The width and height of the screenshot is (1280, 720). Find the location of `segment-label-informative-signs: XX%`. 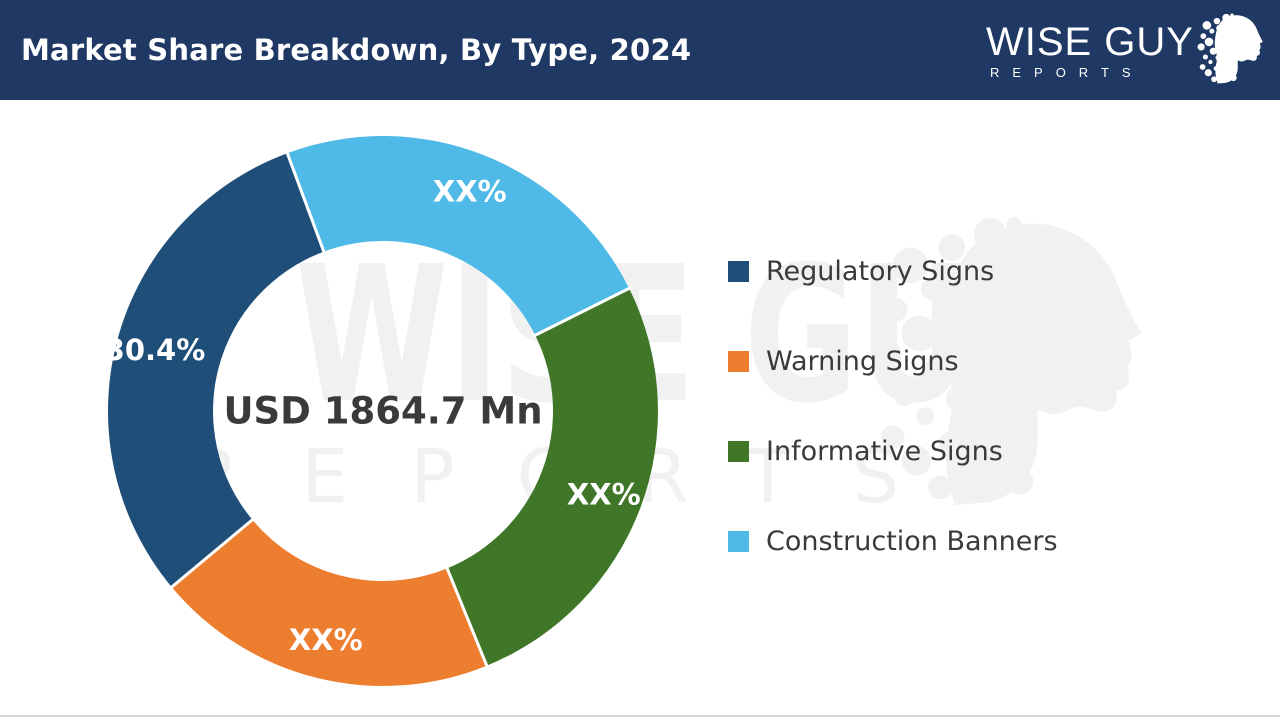

segment-label-informative-signs: XX% is located at coordinates (604, 494).